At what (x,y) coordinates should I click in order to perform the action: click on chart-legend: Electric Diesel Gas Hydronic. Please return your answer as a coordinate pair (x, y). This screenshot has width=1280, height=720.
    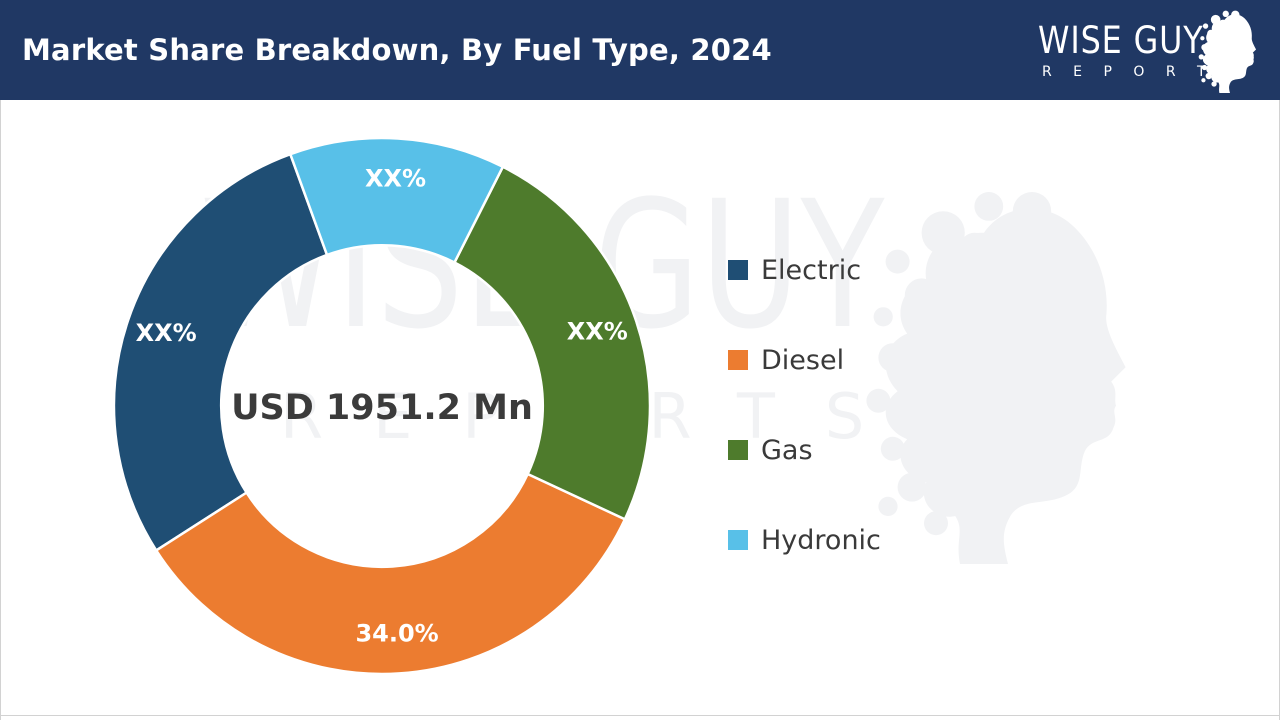
    Looking at the image, I should click on (804, 432).